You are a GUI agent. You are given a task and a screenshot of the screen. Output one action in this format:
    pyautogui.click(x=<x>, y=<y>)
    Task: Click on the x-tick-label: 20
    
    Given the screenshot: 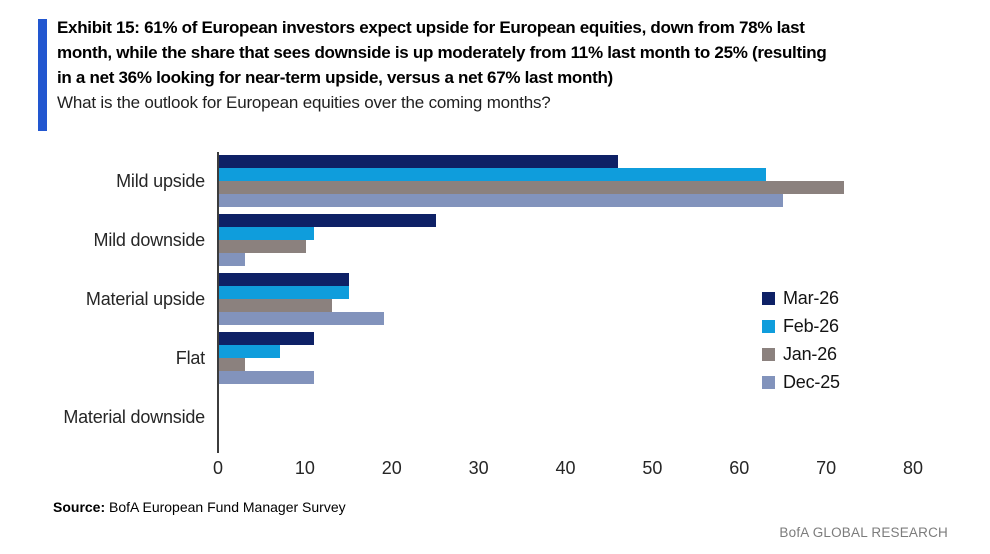 What is the action you would take?
    pyautogui.click(x=391, y=468)
    